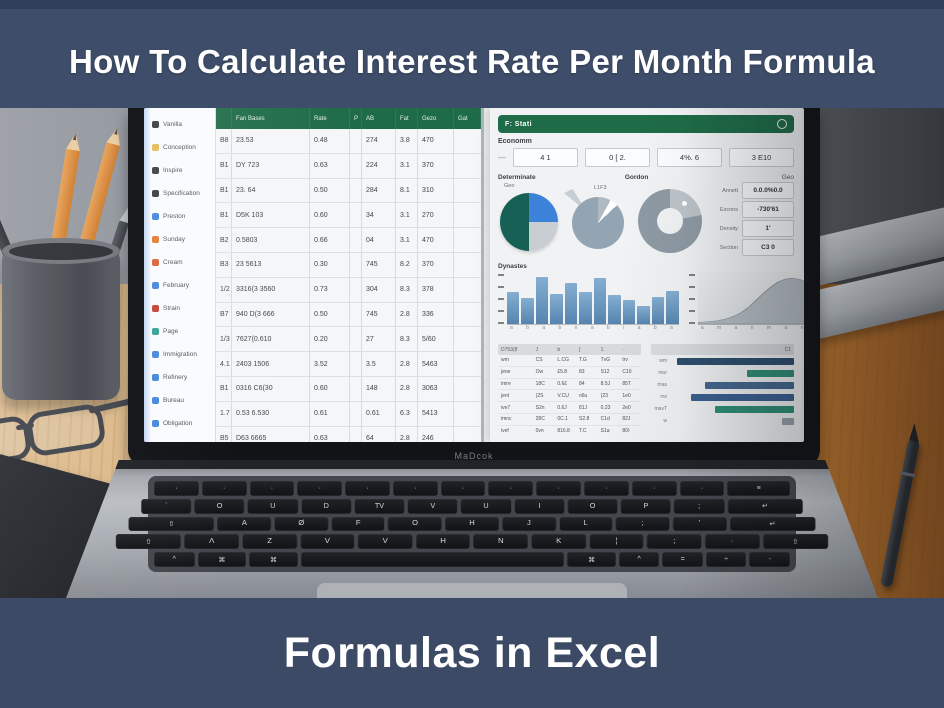  What do you see at coordinates (732, 421) in the screenshot?
I see `horizontal-bar-track` at bounding box center [732, 421].